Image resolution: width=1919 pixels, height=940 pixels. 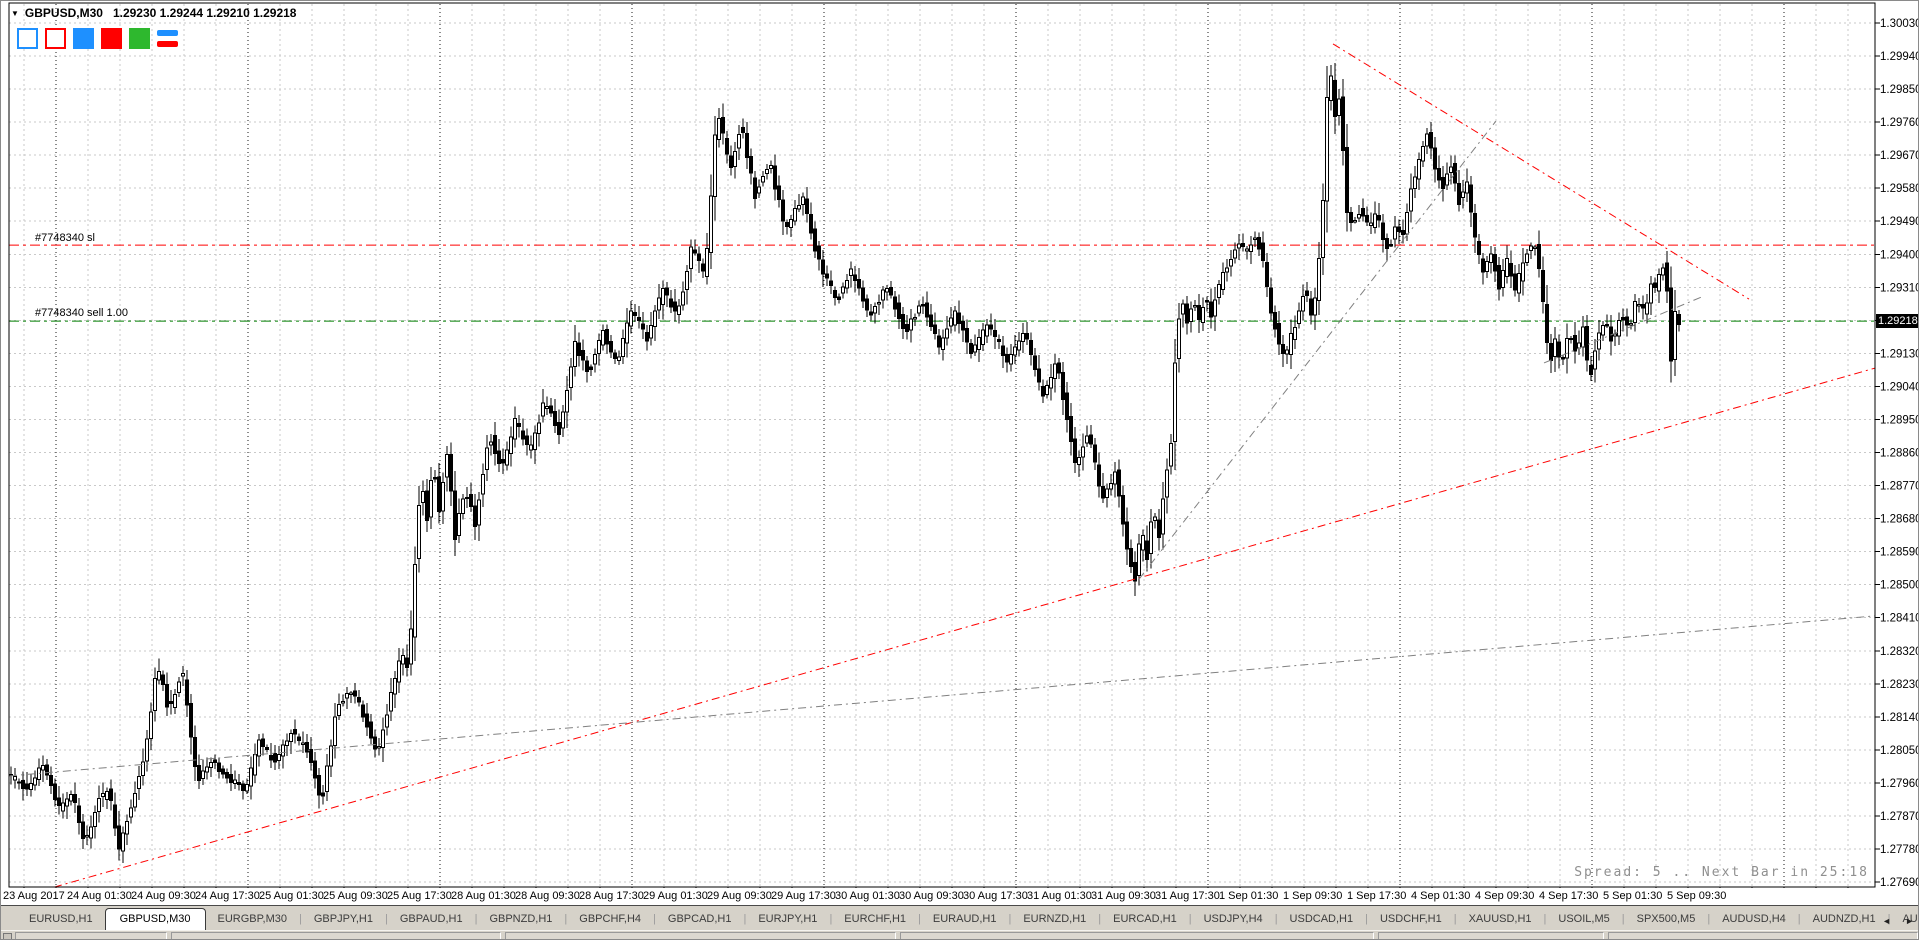 I want to click on chart-tab-gbpchf-h4: GBPCHF,H4, so click(x=610, y=919).